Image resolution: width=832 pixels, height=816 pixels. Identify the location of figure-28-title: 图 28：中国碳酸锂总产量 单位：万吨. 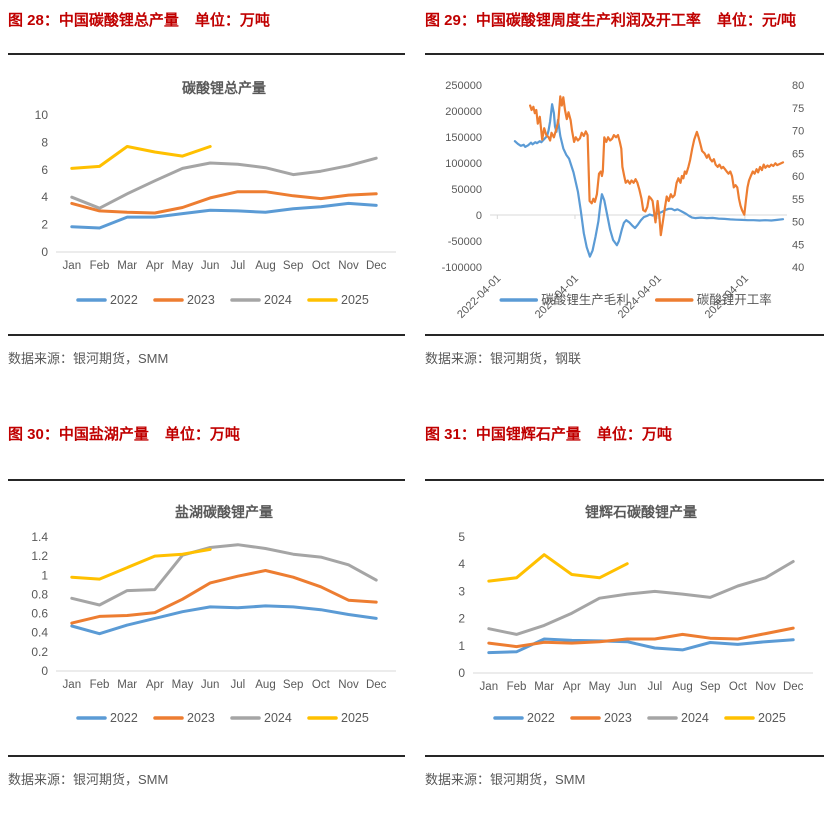
(206, 21).